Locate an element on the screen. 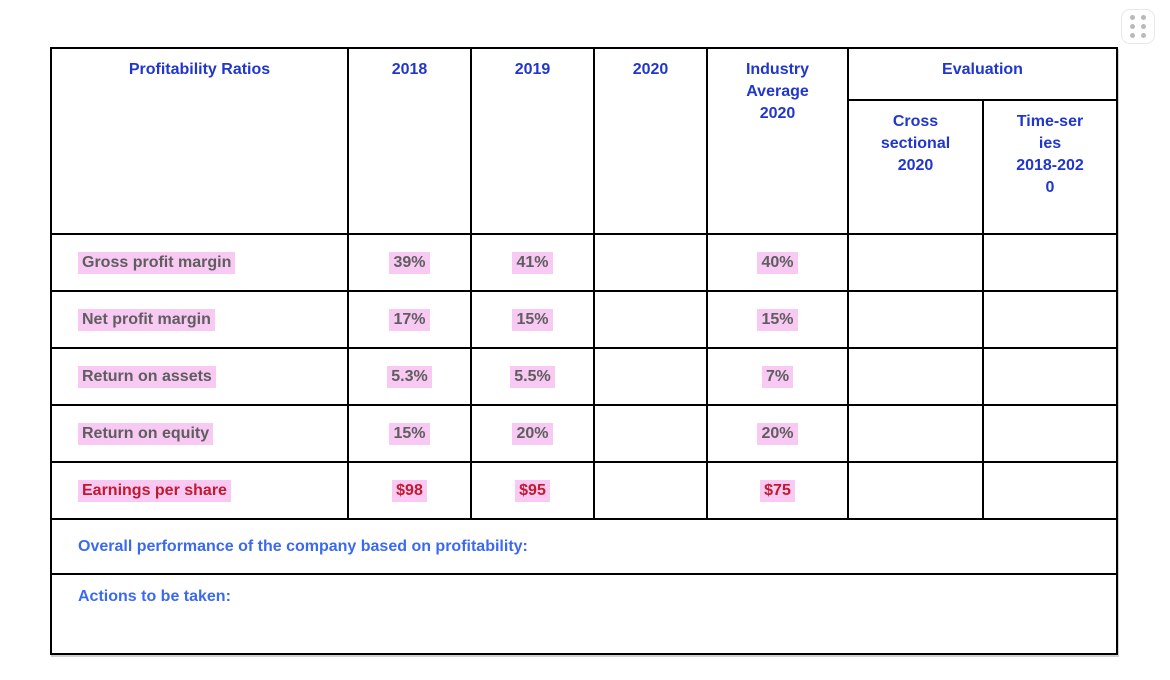 The image size is (1170, 680). cell-industry-avg: 15% is located at coordinates (777, 319).